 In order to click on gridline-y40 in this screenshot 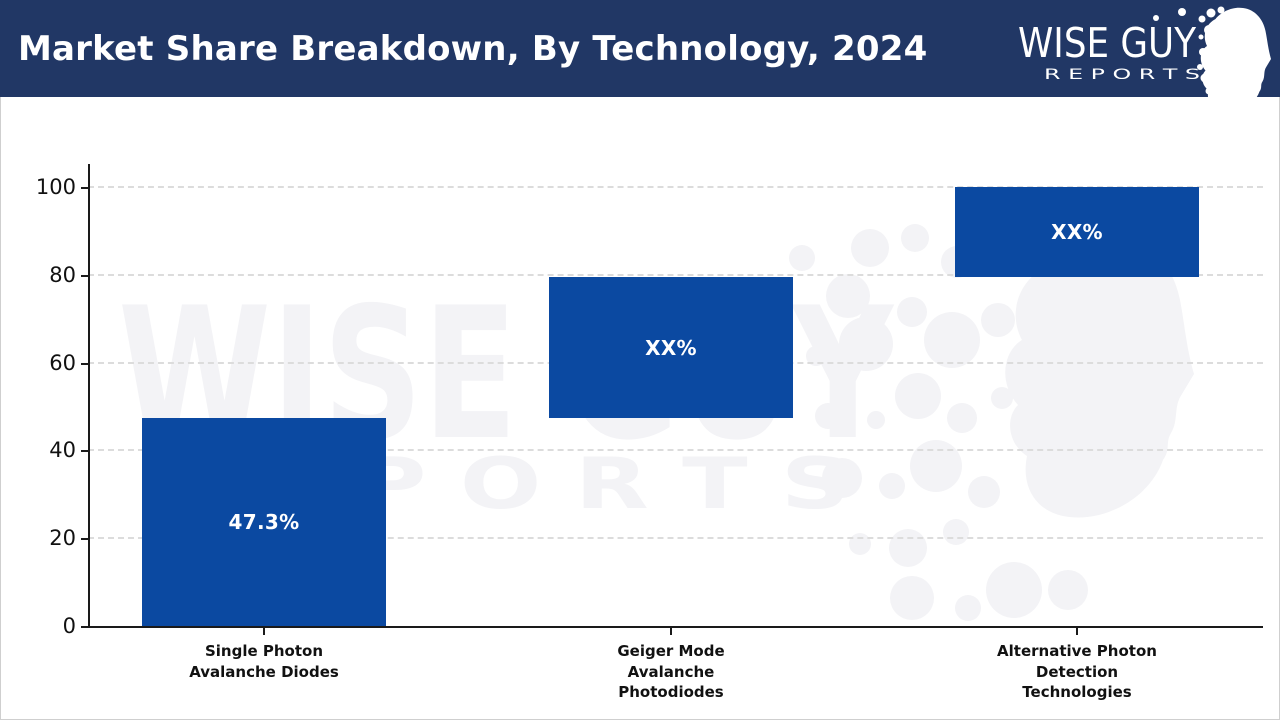, I will do `click(675, 450)`.